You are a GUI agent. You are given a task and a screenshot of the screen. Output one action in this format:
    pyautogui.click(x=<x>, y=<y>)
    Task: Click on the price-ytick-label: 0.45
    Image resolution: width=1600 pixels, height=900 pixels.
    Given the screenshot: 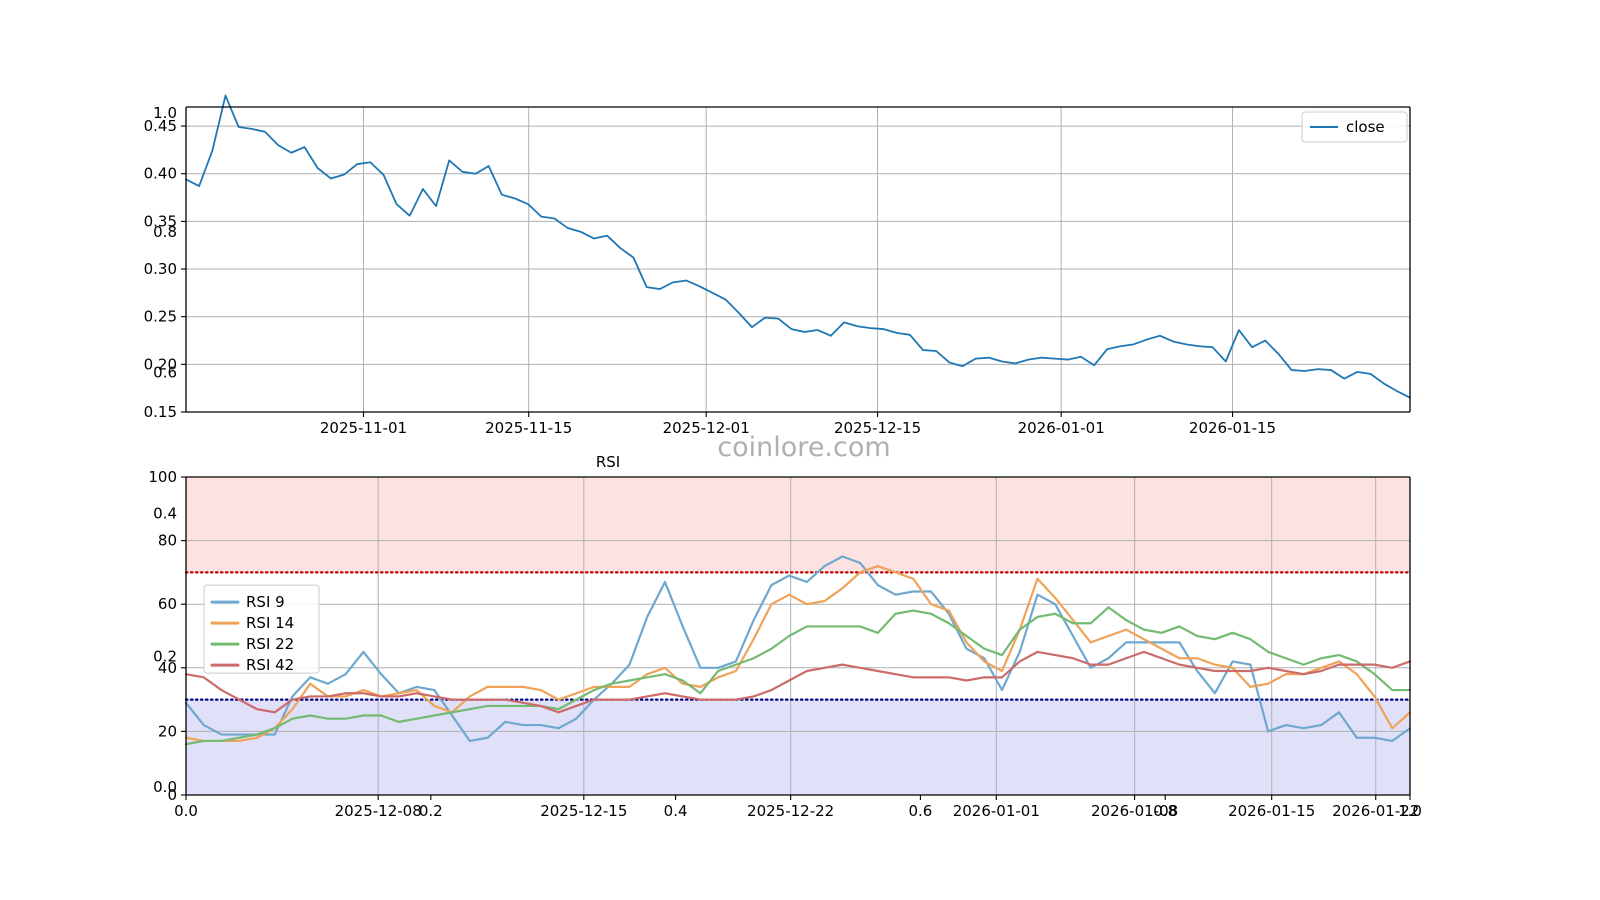 What is the action you would take?
    pyautogui.click(x=160, y=126)
    